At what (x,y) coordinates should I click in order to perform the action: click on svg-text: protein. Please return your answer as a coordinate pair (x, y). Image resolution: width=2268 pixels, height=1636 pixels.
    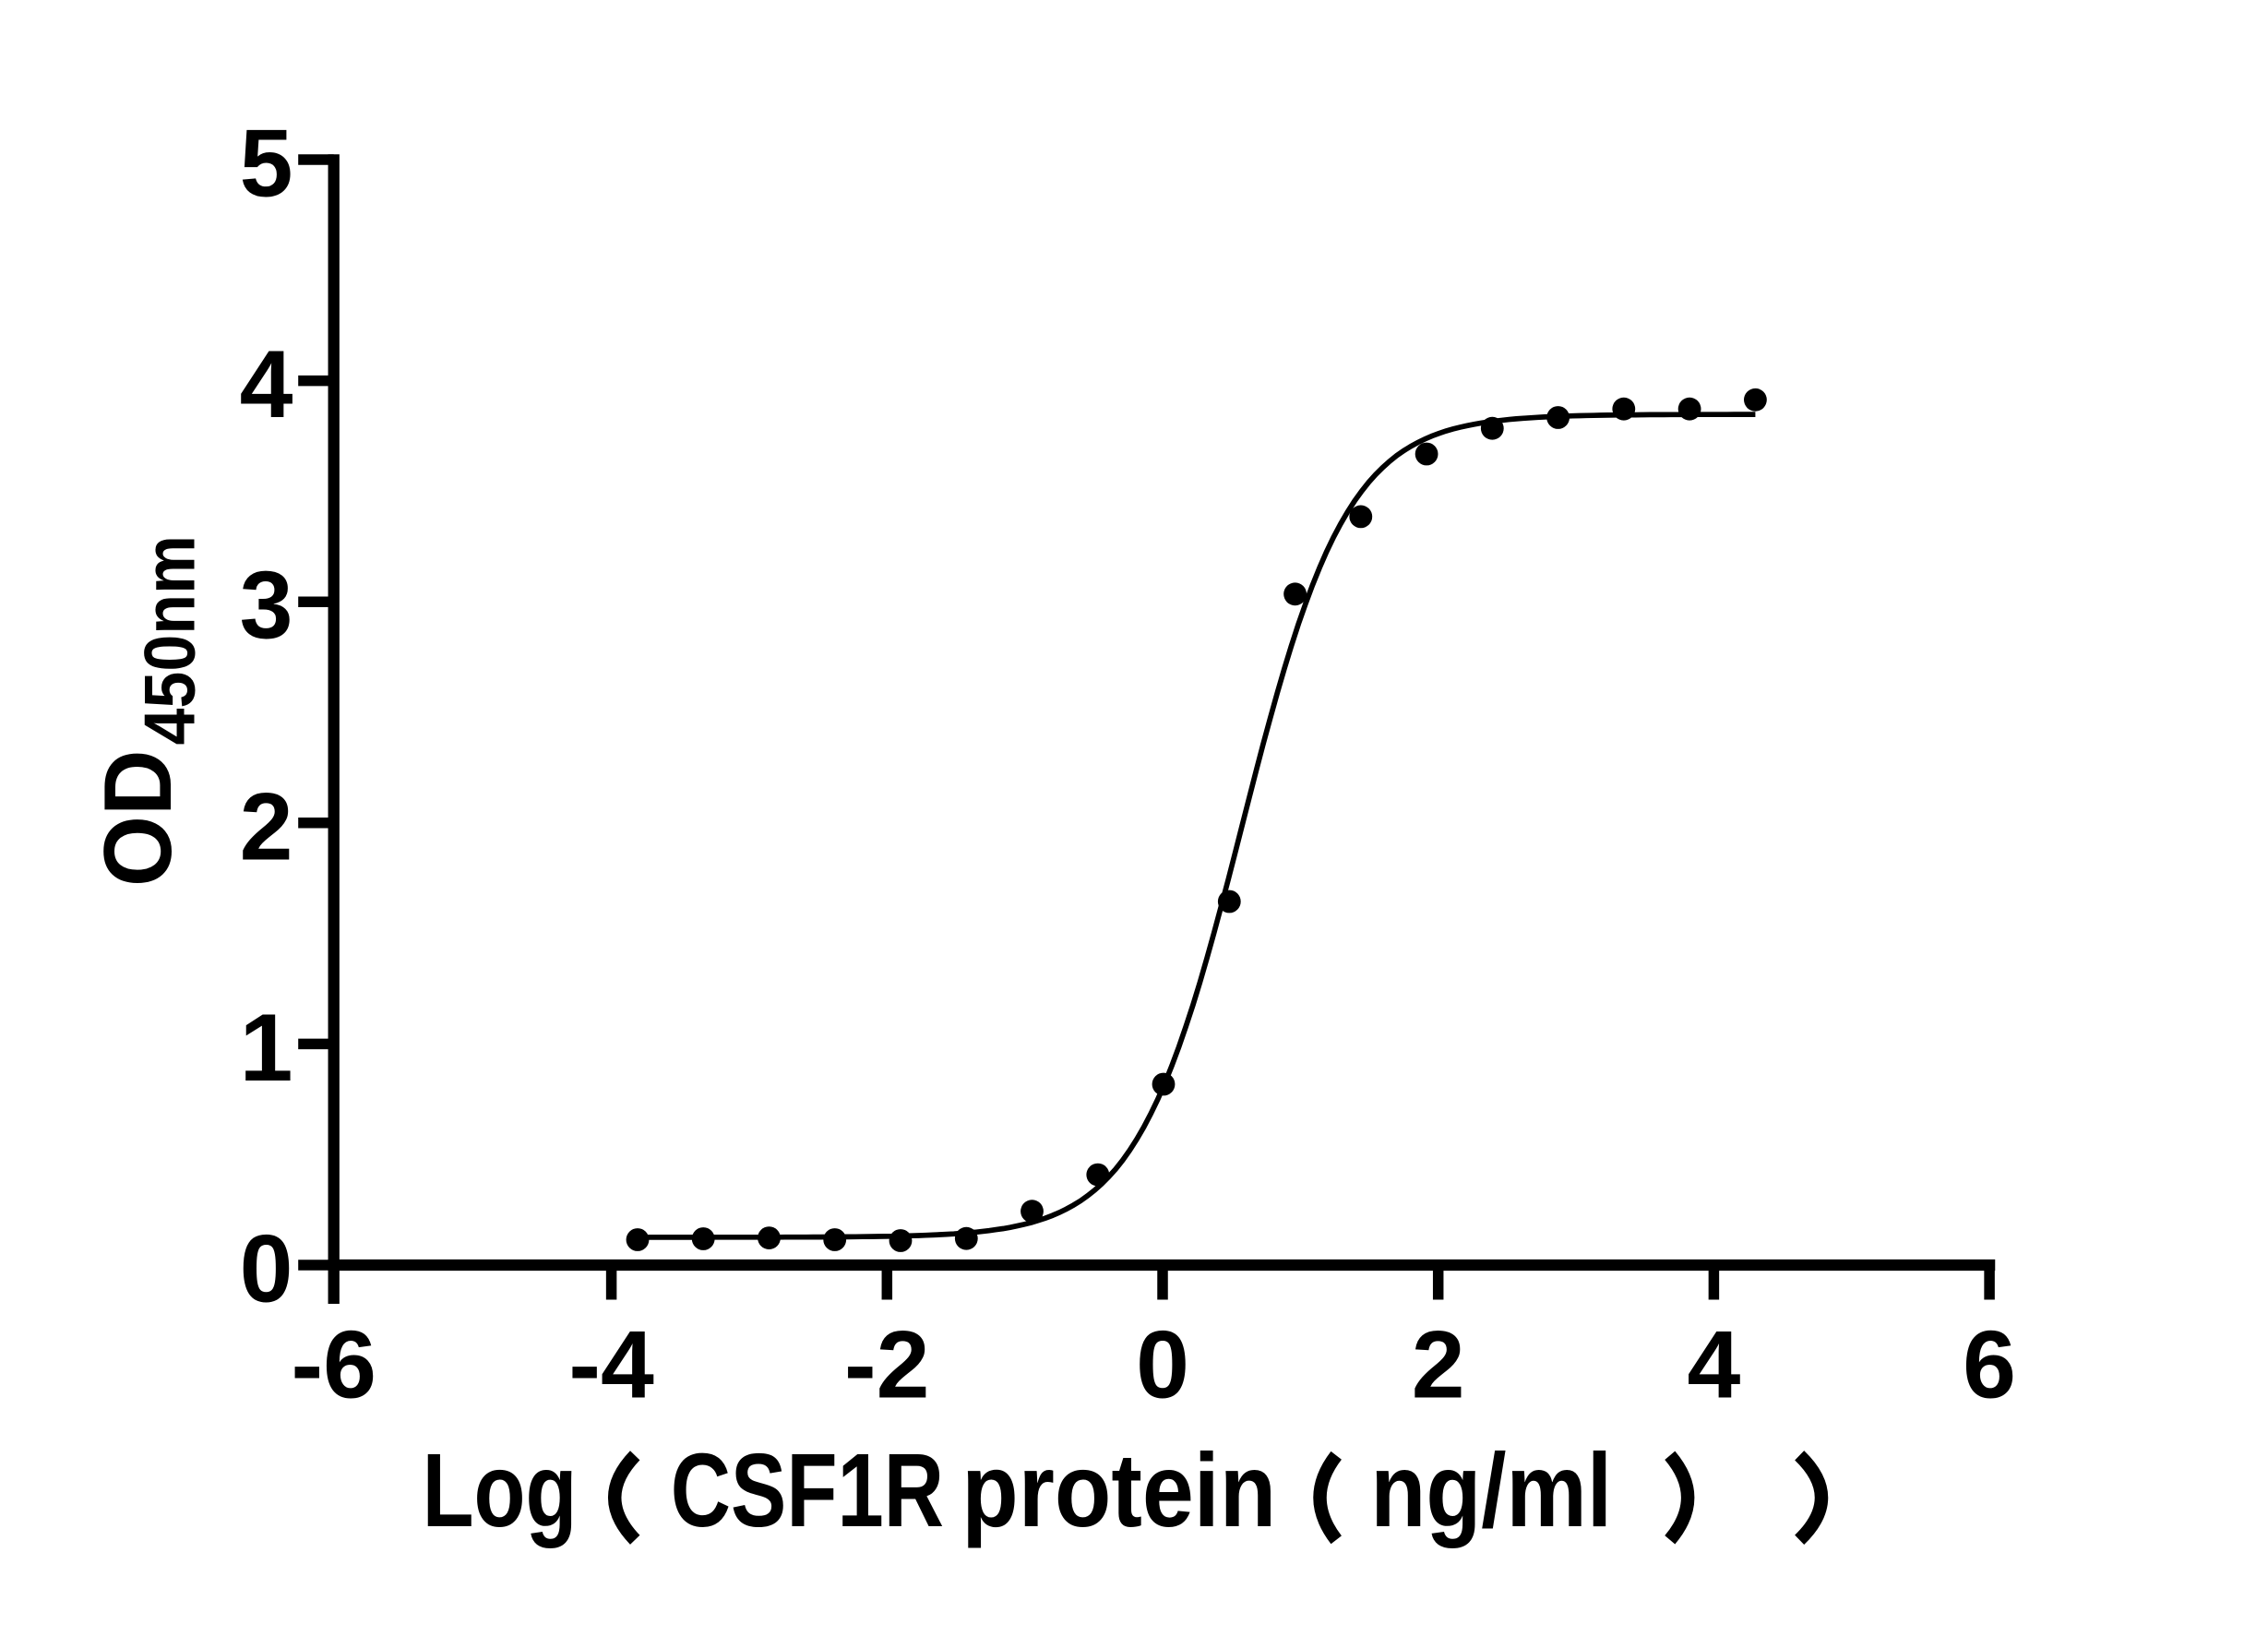
    Looking at the image, I should click on (1119, 1490).